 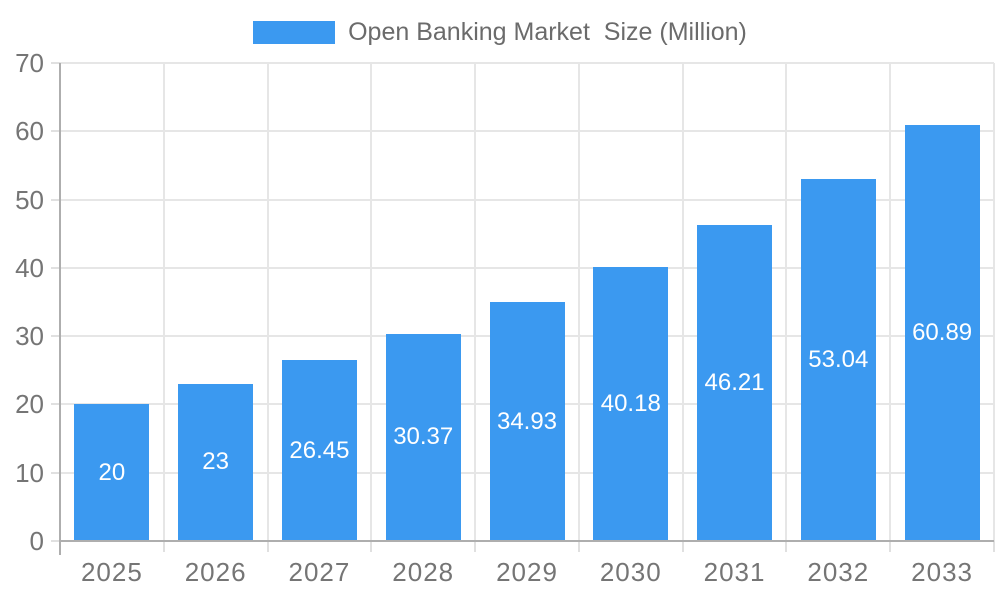 I want to click on y-axis-label: 10, so click(x=29, y=472).